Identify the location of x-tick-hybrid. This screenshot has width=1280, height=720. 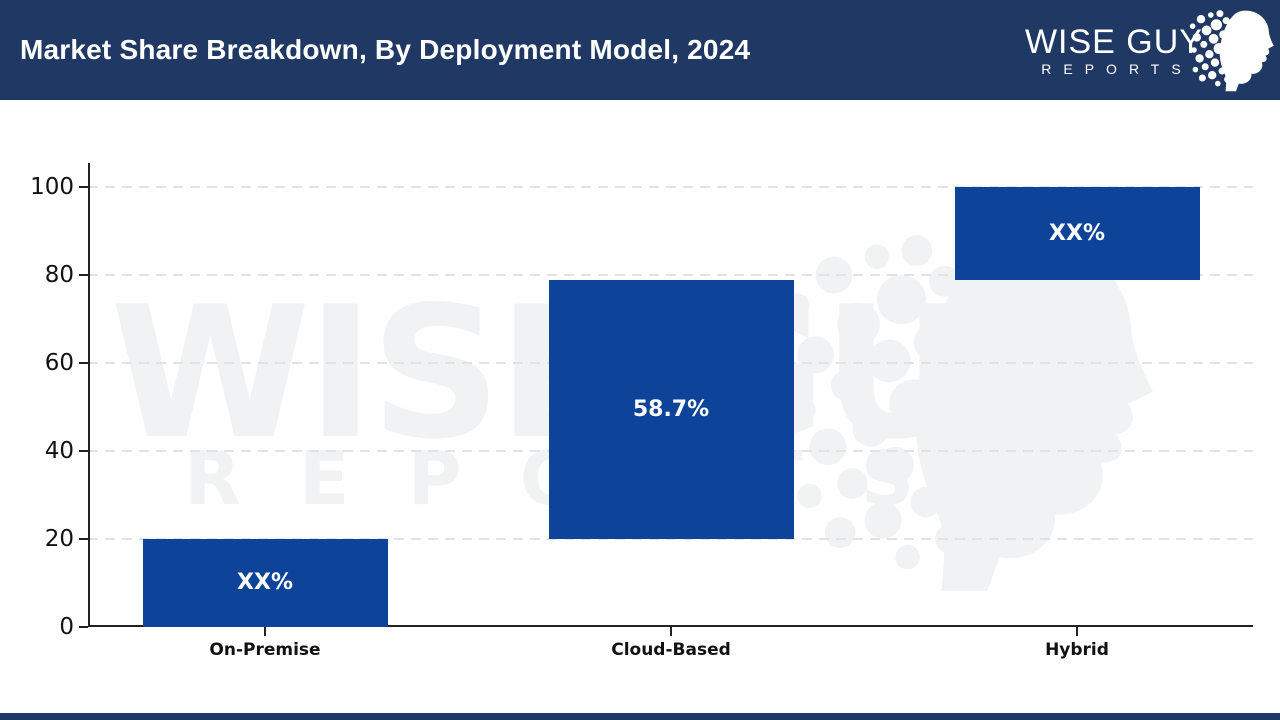
(1077, 631).